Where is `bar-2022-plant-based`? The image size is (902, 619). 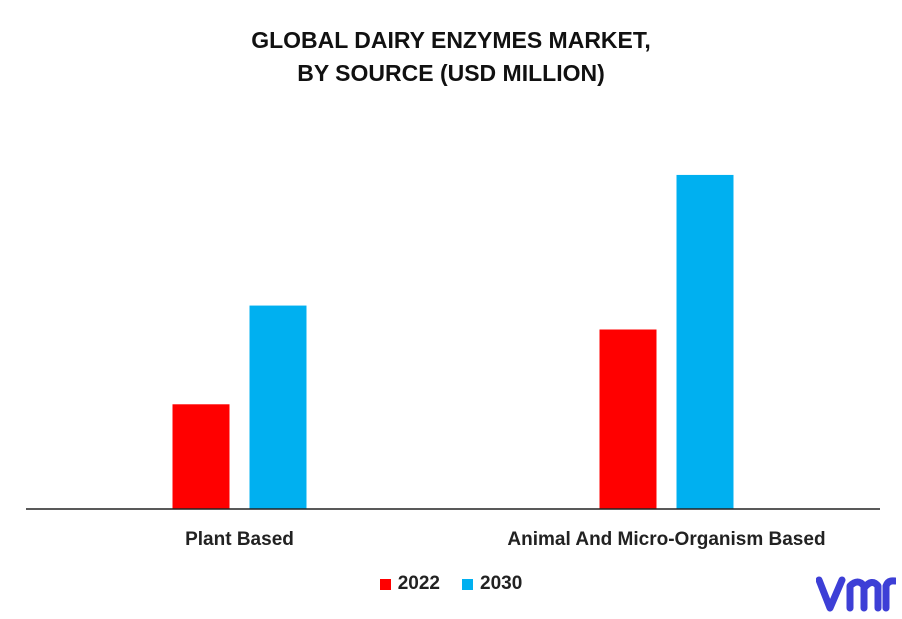
bar-2022-plant-based is located at coordinates (201, 456).